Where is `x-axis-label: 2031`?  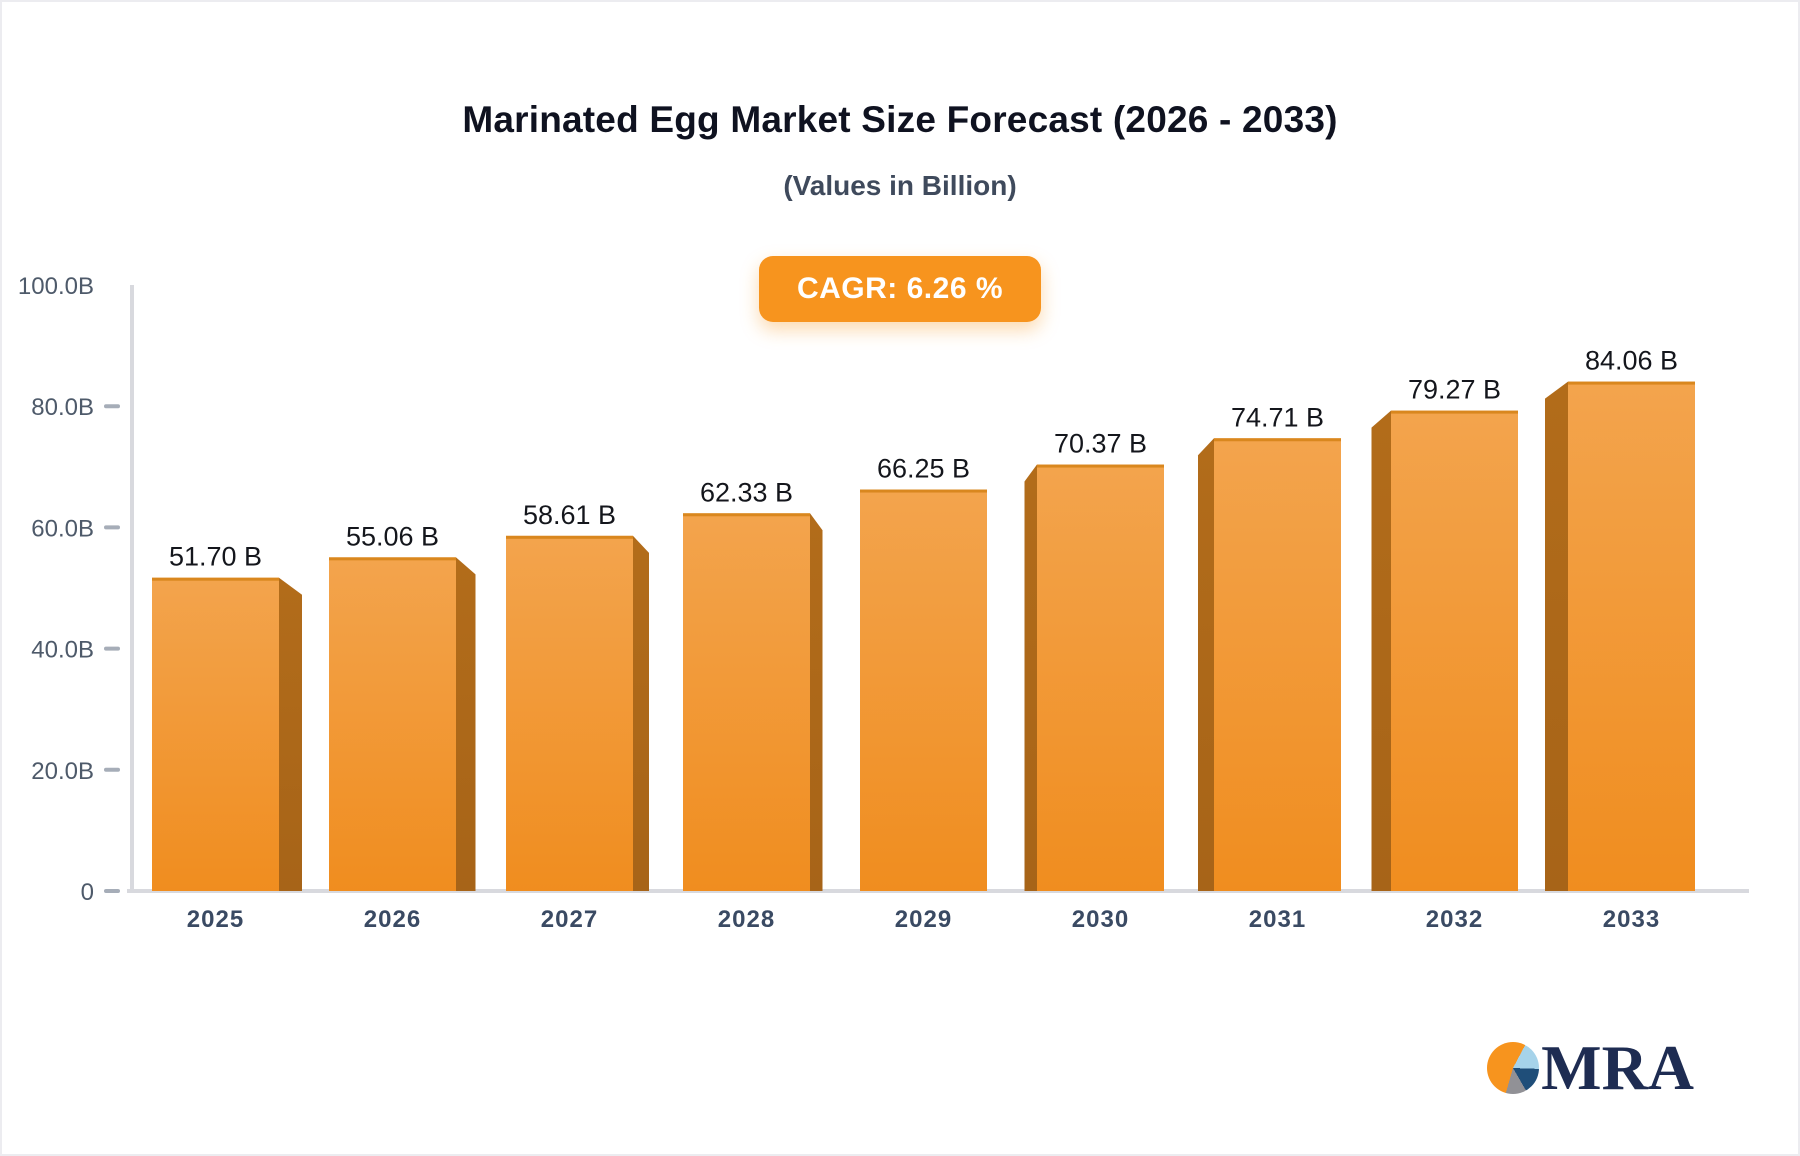
x-axis-label: 2031 is located at coordinates (1277, 919).